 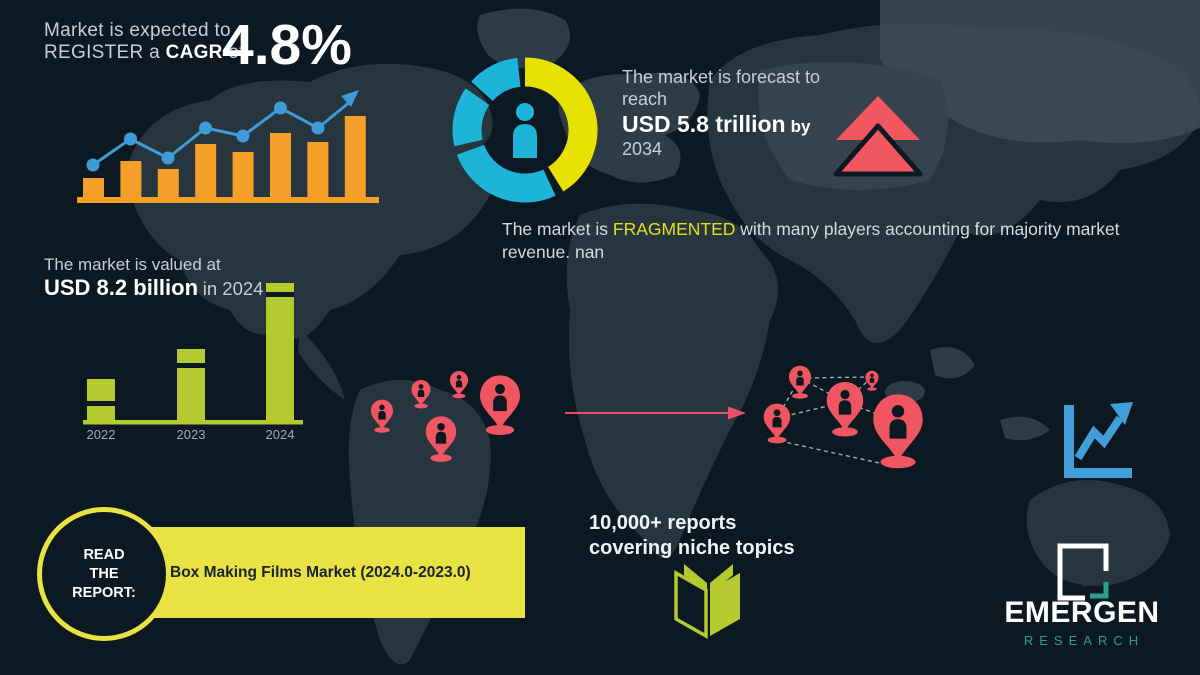 What do you see at coordinates (692, 548) in the screenshot?
I see `reports-line2: covering niche topics` at bounding box center [692, 548].